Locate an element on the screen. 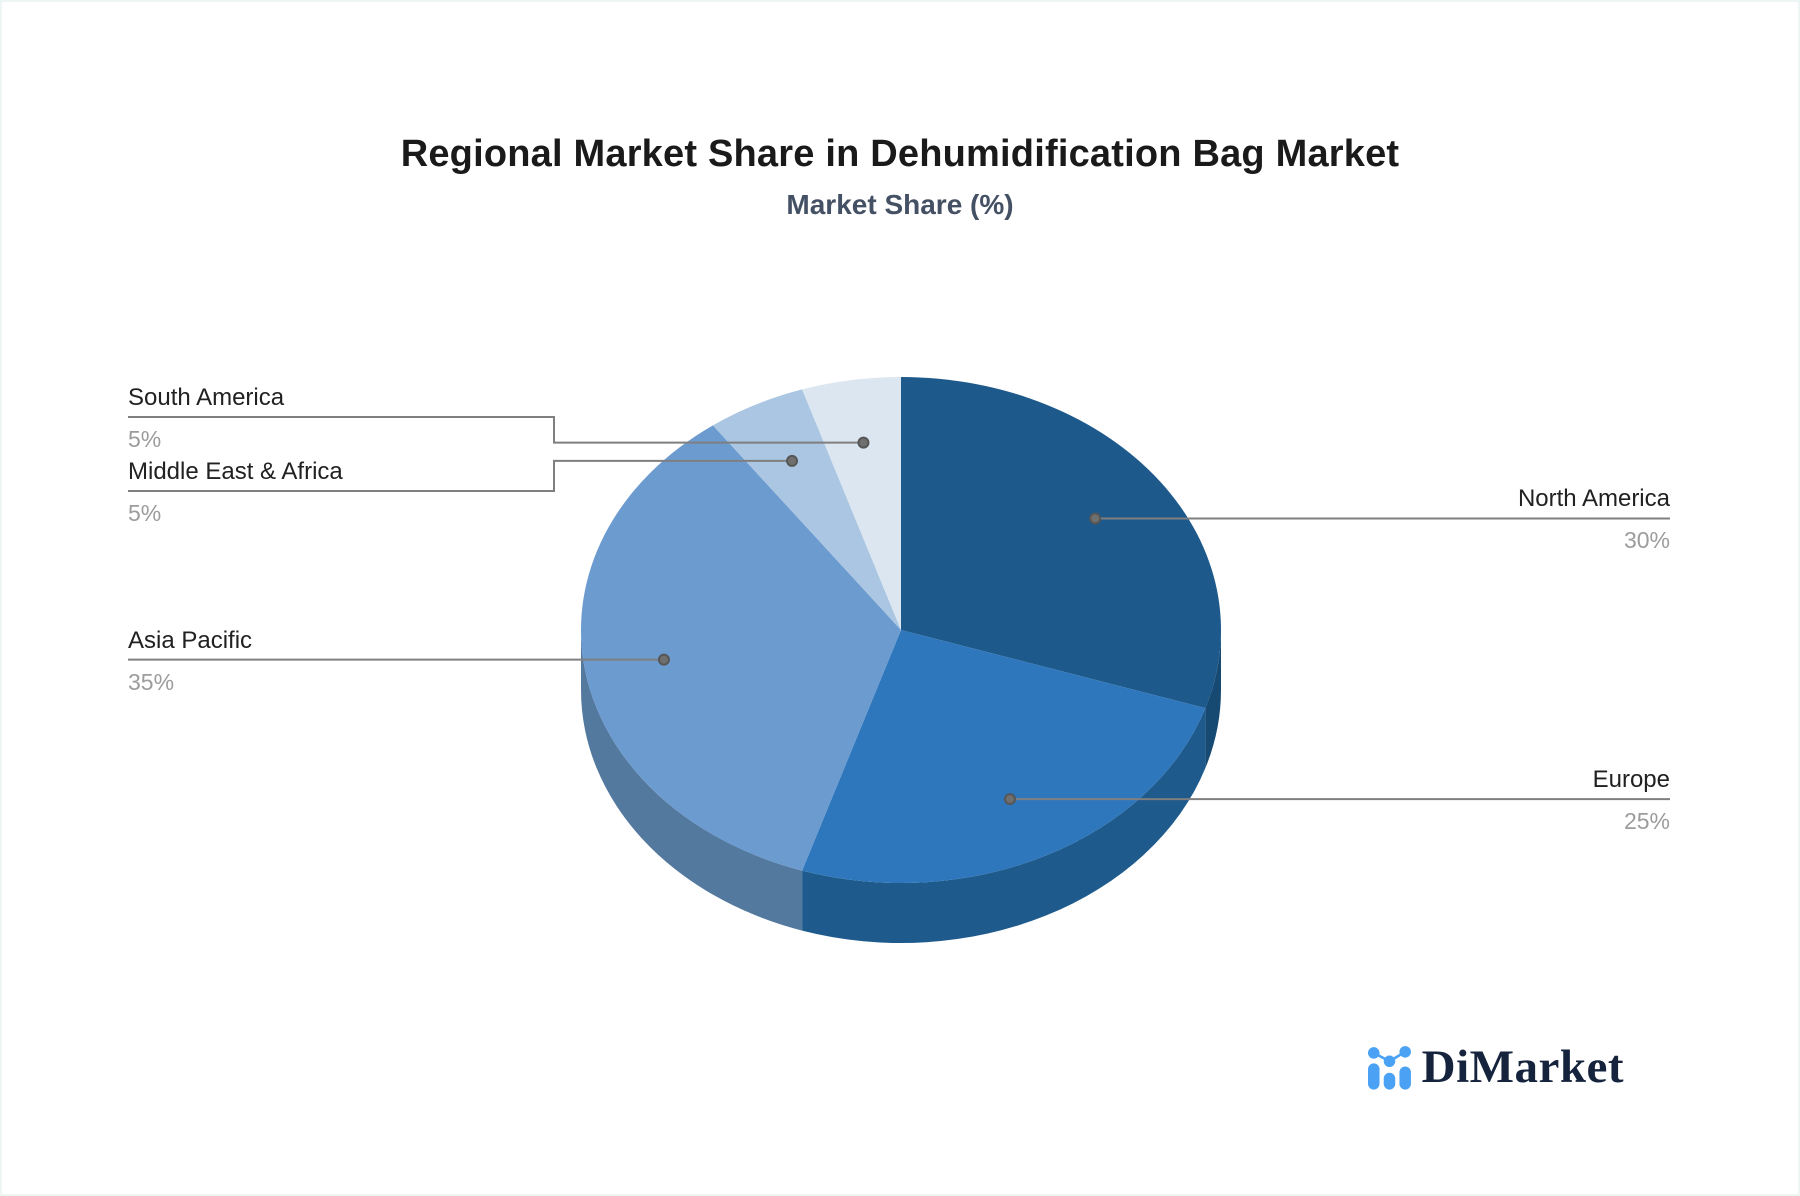 The height and width of the screenshot is (1196, 1800). slice-value: 30% is located at coordinates (1646, 540).